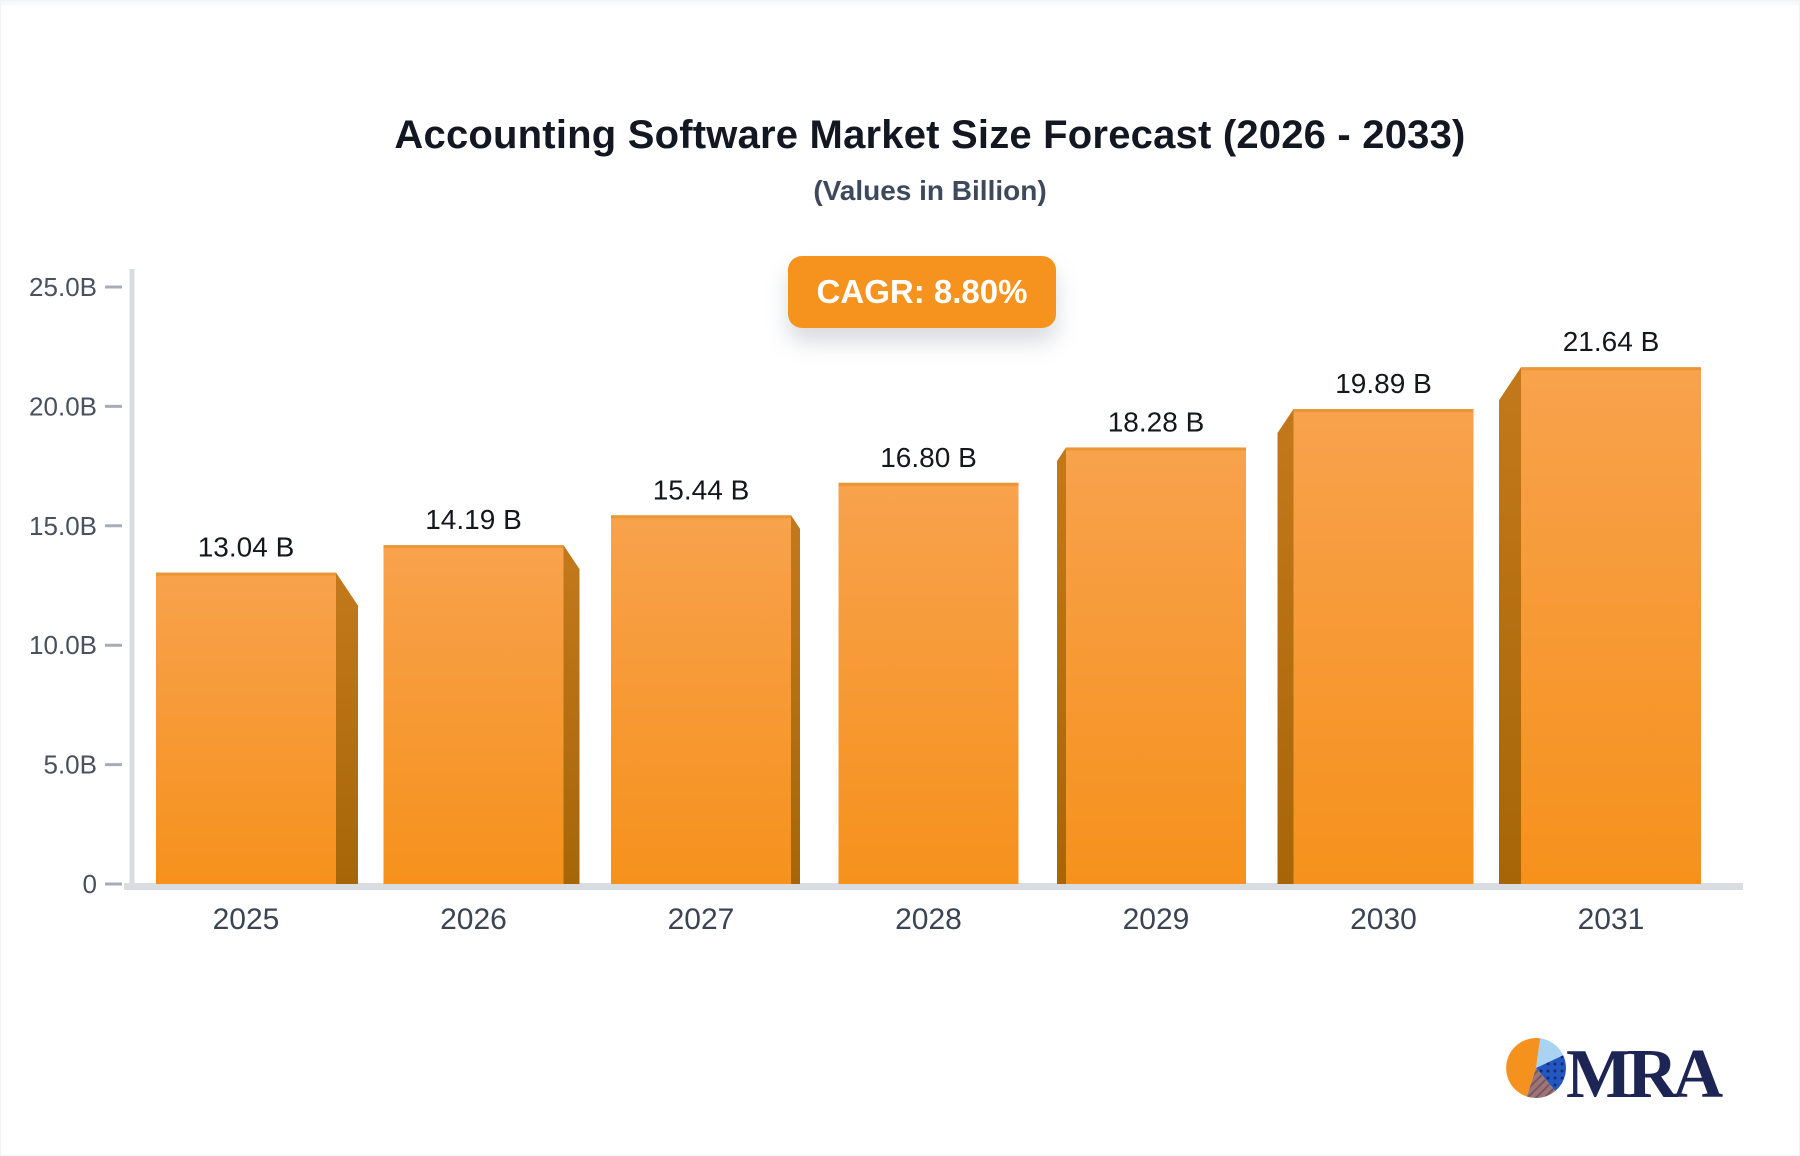  I want to click on bar-value-label: 18.28 B, so click(1156, 421).